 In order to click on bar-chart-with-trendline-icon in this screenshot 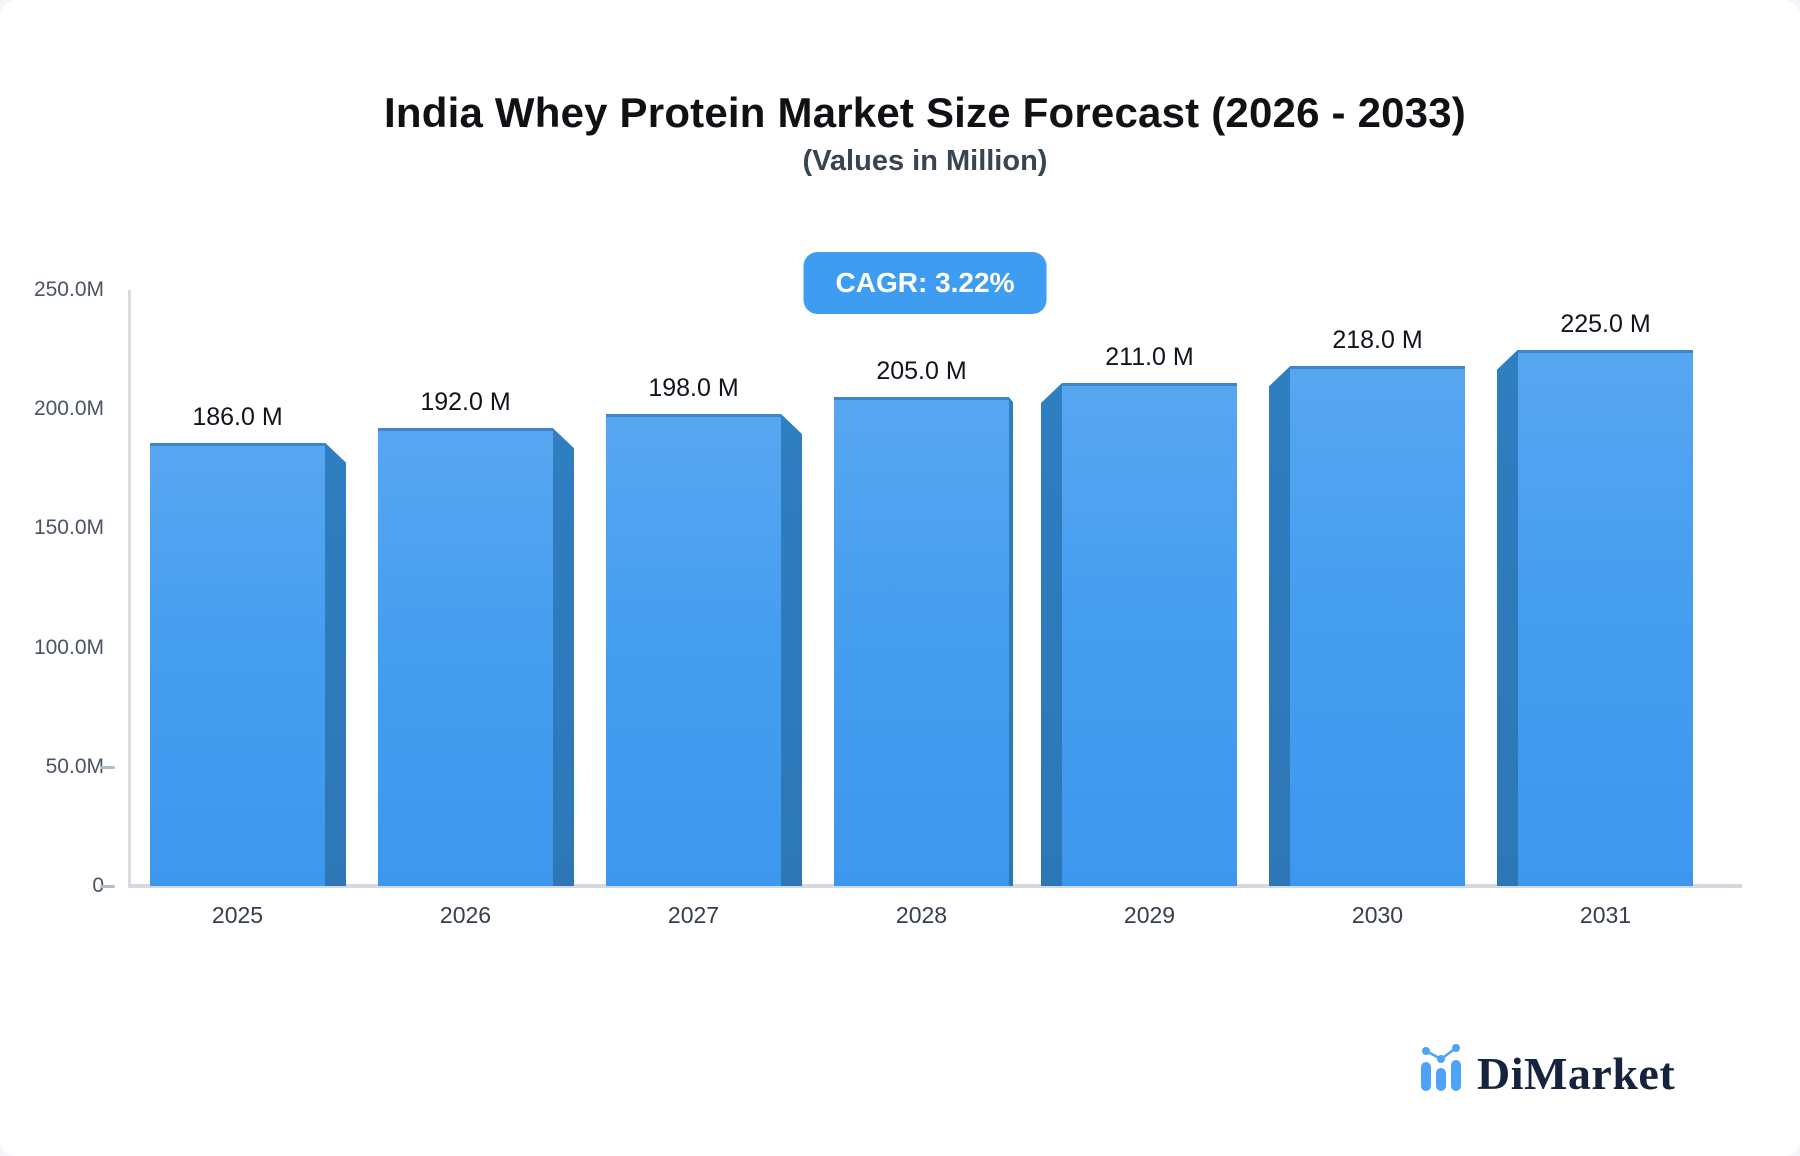, I will do `click(1442, 1070)`.